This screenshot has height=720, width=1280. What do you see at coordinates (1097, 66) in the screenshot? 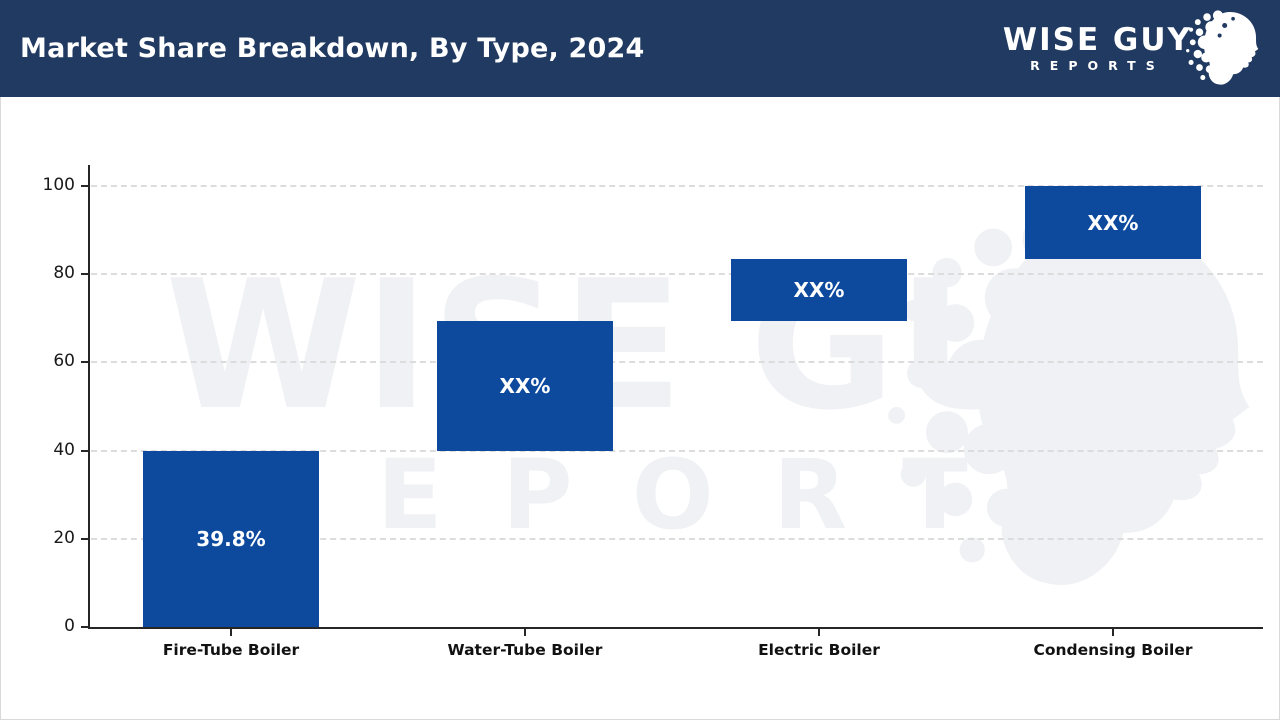
I see `logo-subtitle: REPORTS` at bounding box center [1097, 66].